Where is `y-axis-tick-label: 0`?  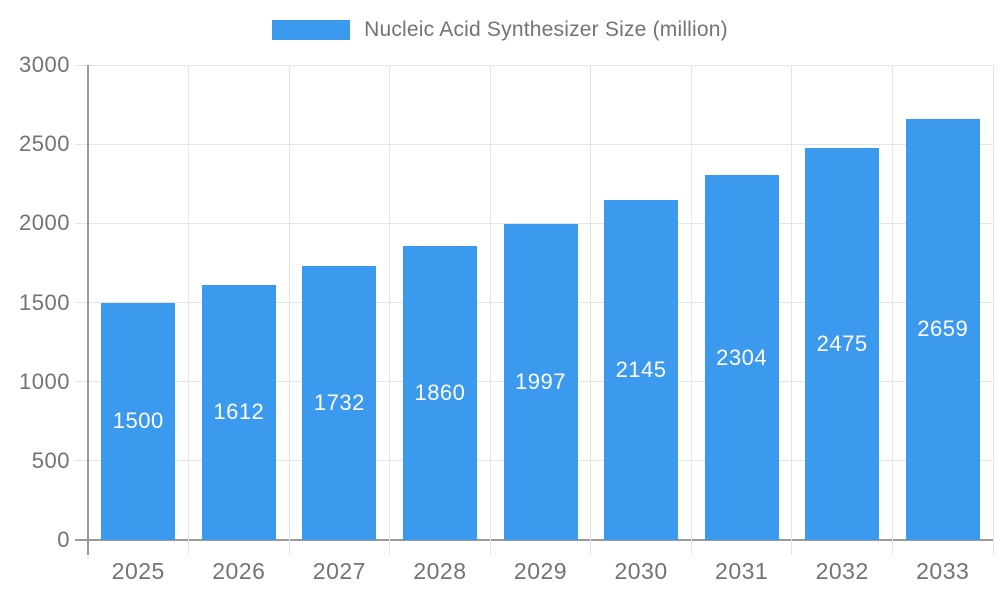 y-axis-tick-label: 0 is located at coordinates (63, 539).